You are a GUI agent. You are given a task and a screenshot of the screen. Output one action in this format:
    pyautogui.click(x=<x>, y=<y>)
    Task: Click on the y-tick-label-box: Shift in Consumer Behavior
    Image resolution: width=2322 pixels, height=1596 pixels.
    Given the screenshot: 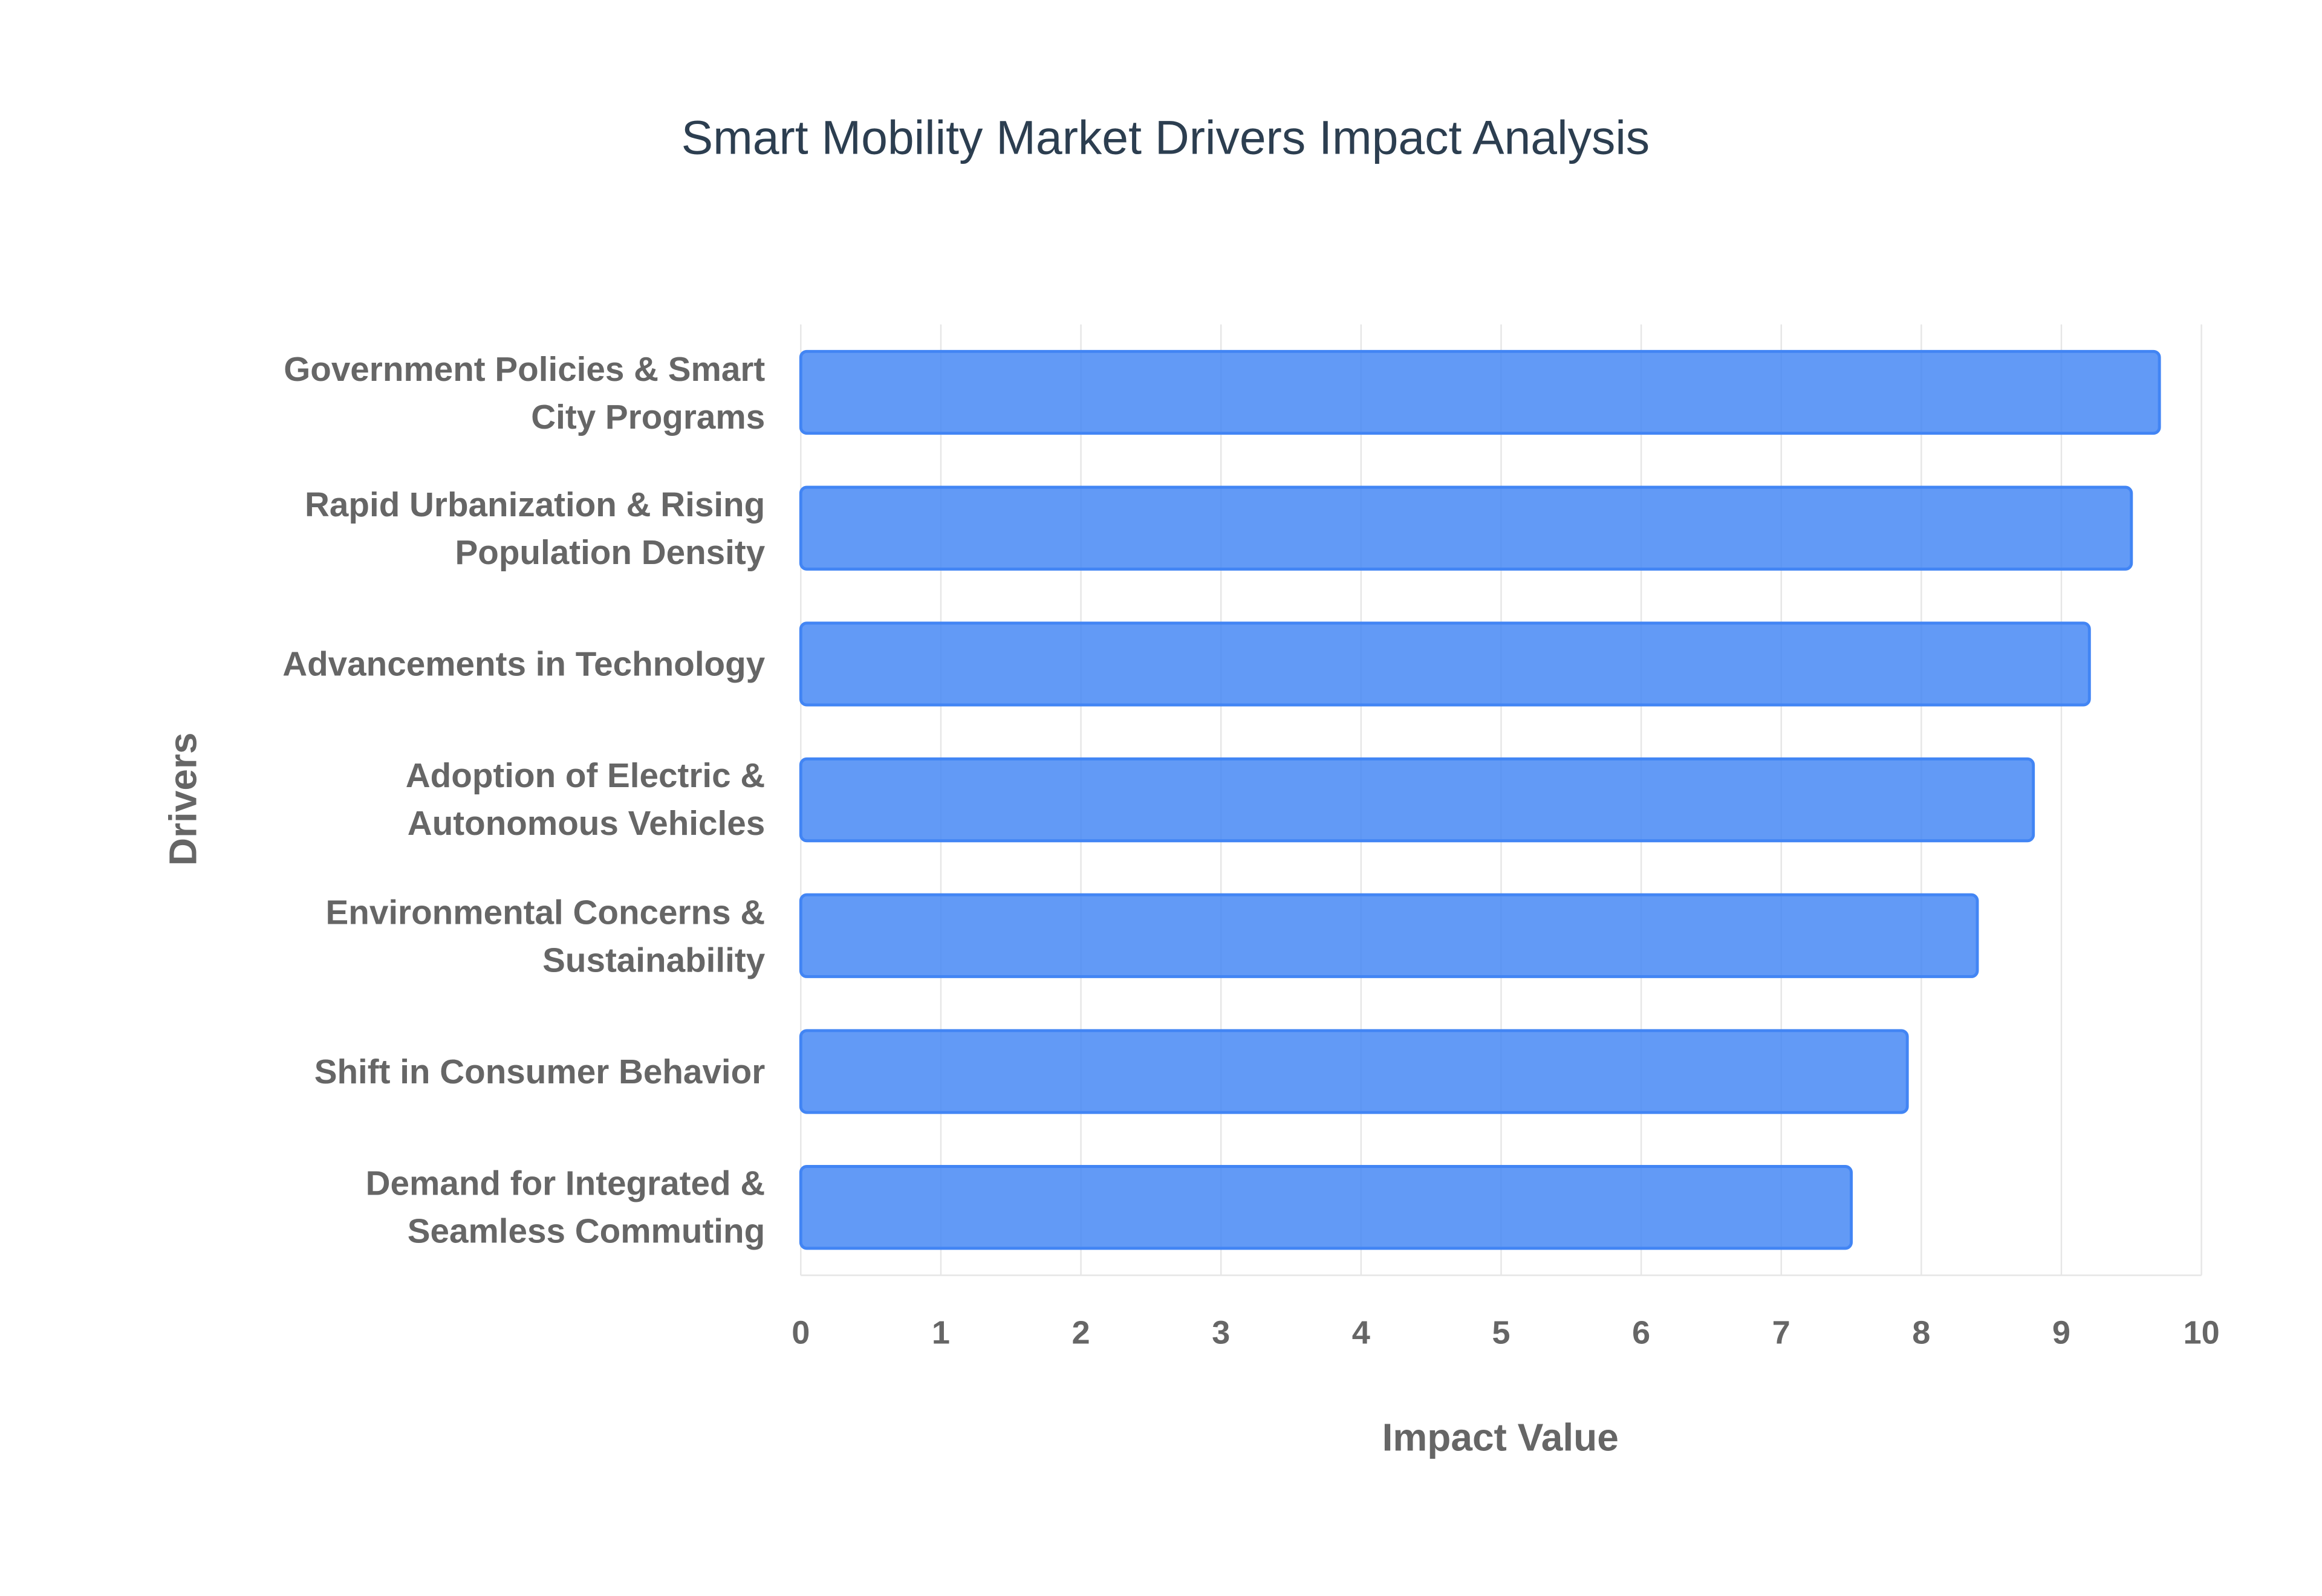 What is the action you would take?
    pyautogui.click(x=540, y=1071)
    